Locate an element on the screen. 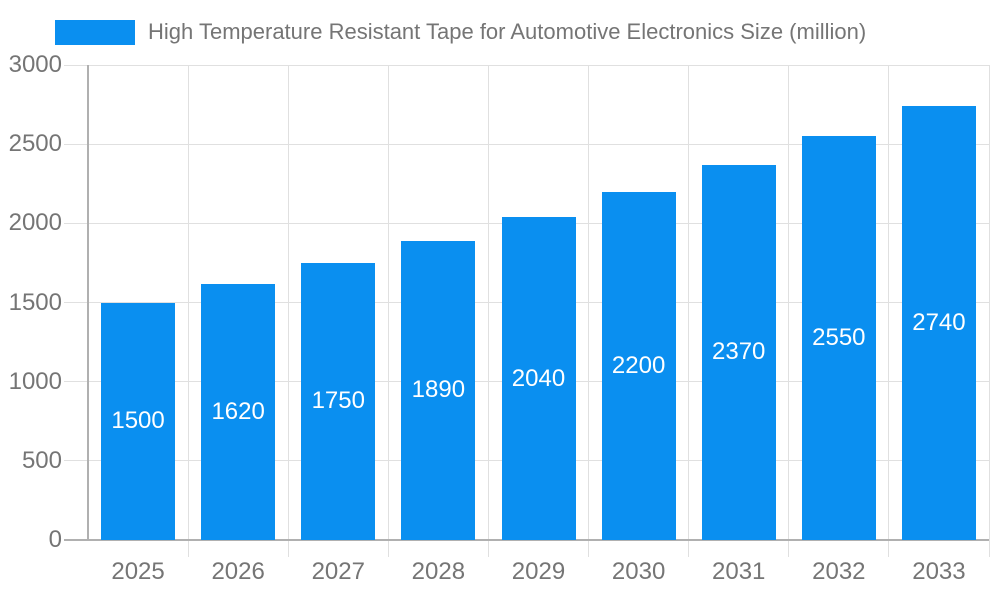 The height and width of the screenshot is (600, 1000). bar-value-label: 1500 is located at coordinates (138, 421).